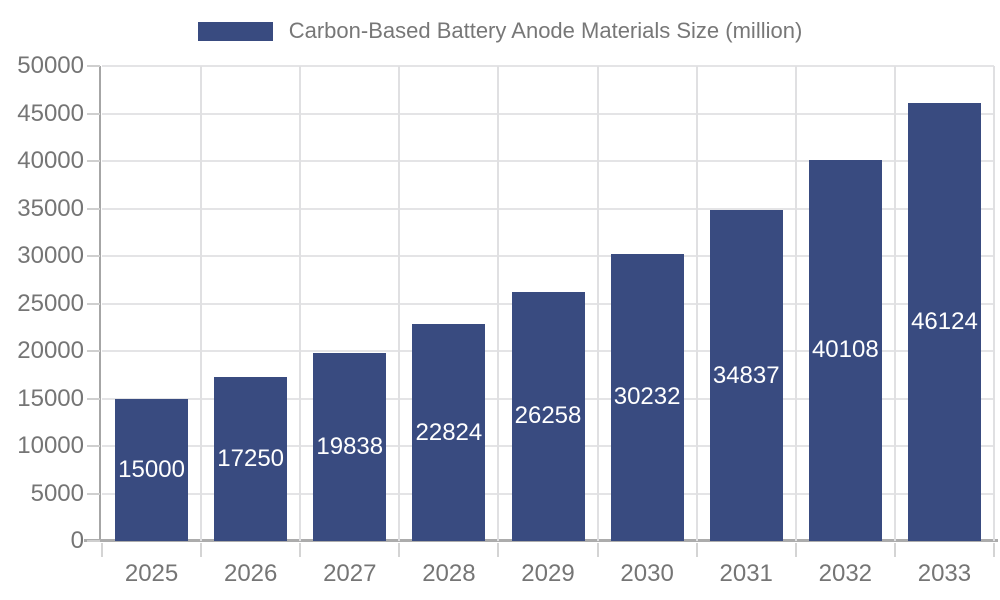 Image resolution: width=1000 pixels, height=600 pixels. Describe the element at coordinates (50, 255) in the screenshot. I see `y-tick-label: 30000` at that location.